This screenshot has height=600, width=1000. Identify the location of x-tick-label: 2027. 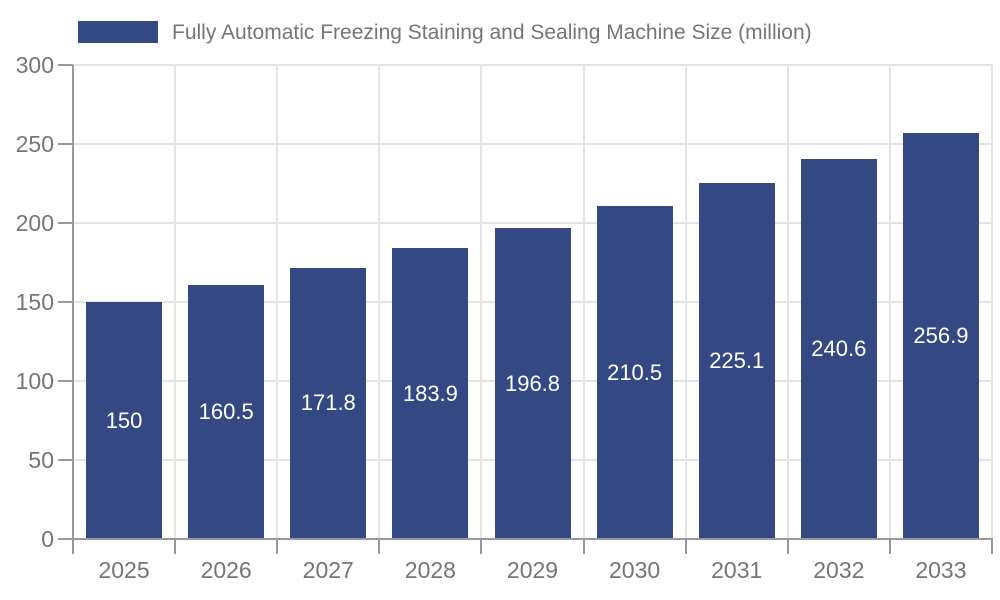
(328, 570).